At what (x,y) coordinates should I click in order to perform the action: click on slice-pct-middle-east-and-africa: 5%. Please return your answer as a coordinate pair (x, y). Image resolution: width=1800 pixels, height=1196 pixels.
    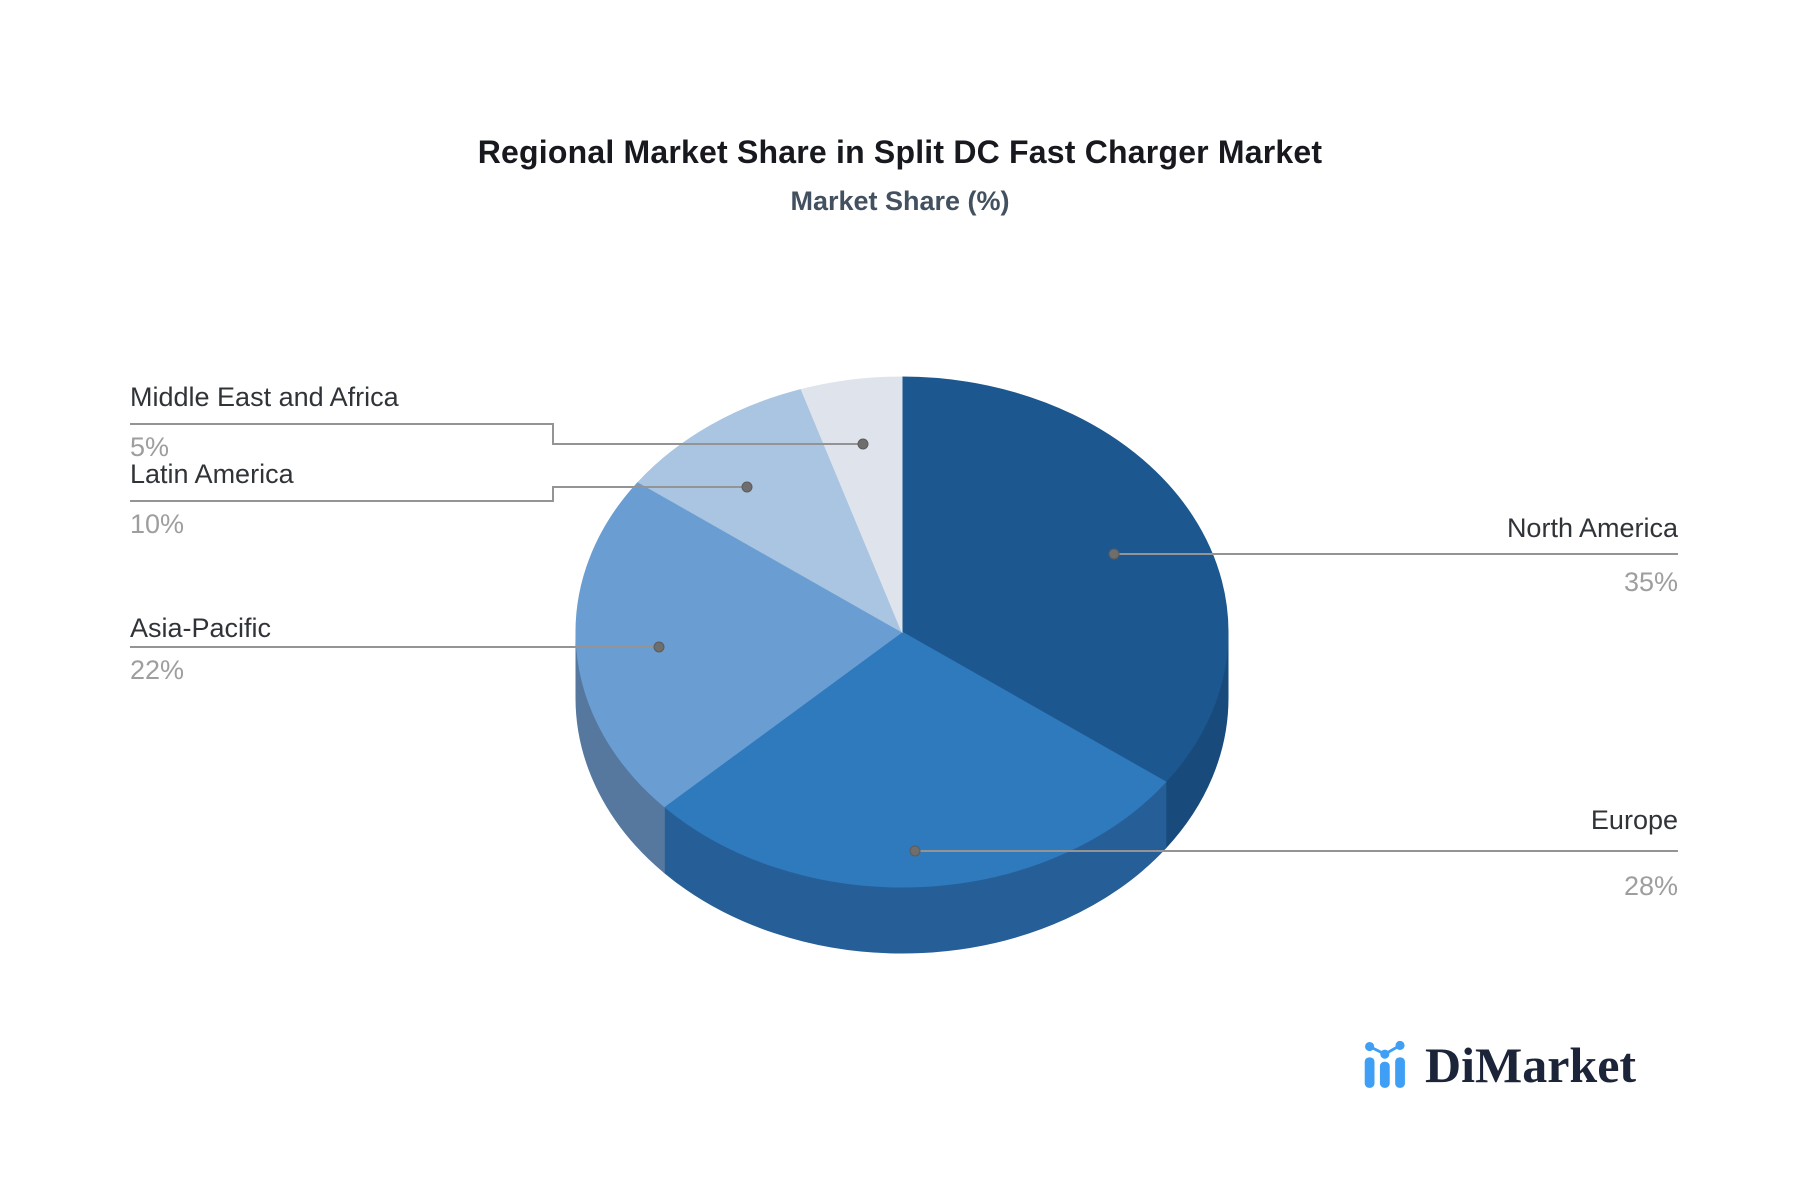
    Looking at the image, I should click on (150, 447).